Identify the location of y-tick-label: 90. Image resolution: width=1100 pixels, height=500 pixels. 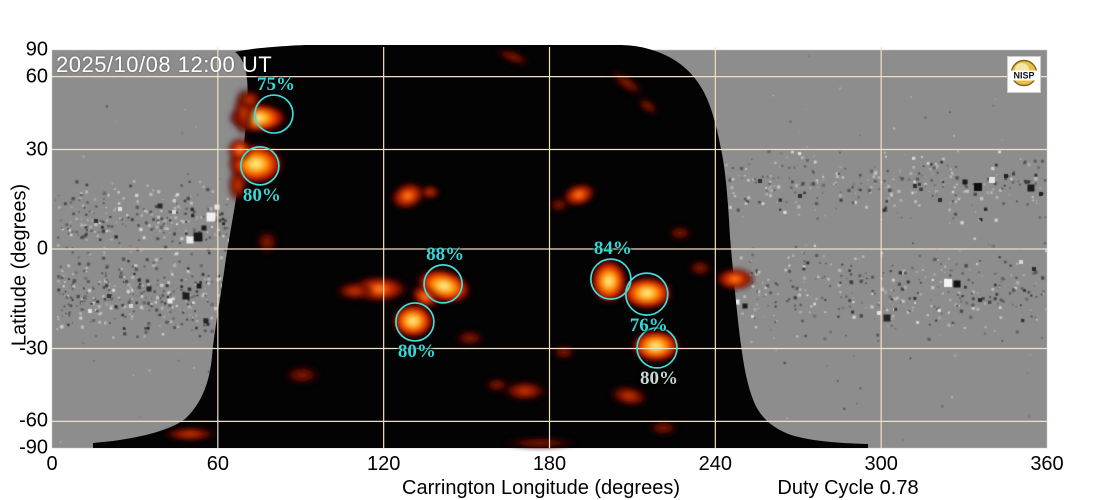
(36, 49).